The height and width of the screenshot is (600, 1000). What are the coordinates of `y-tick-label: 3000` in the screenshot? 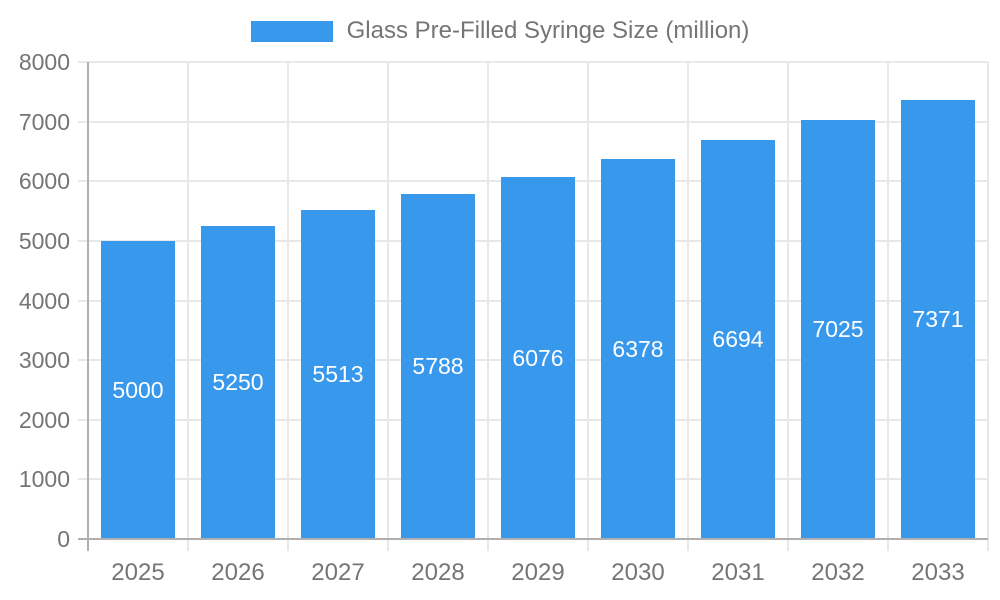 It's located at (44, 360).